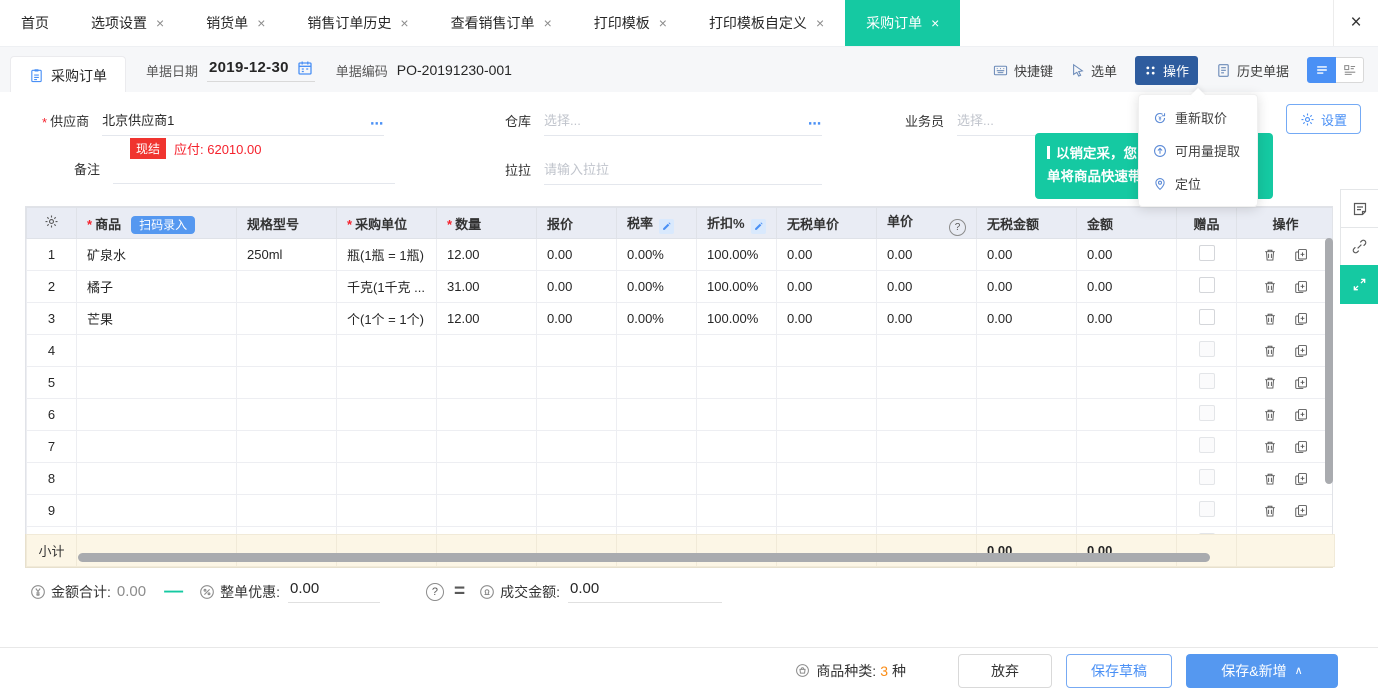  I want to click on cell-product: 矿泉水, so click(156, 254).